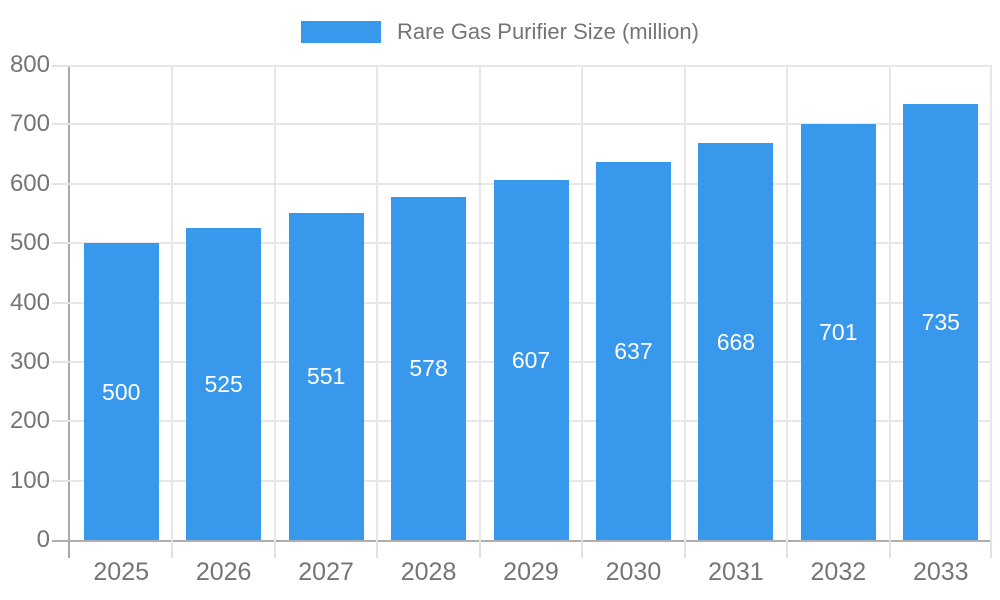 The width and height of the screenshot is (1000, 600). I want to click on bar-value-label: 637, so click(633, 350).